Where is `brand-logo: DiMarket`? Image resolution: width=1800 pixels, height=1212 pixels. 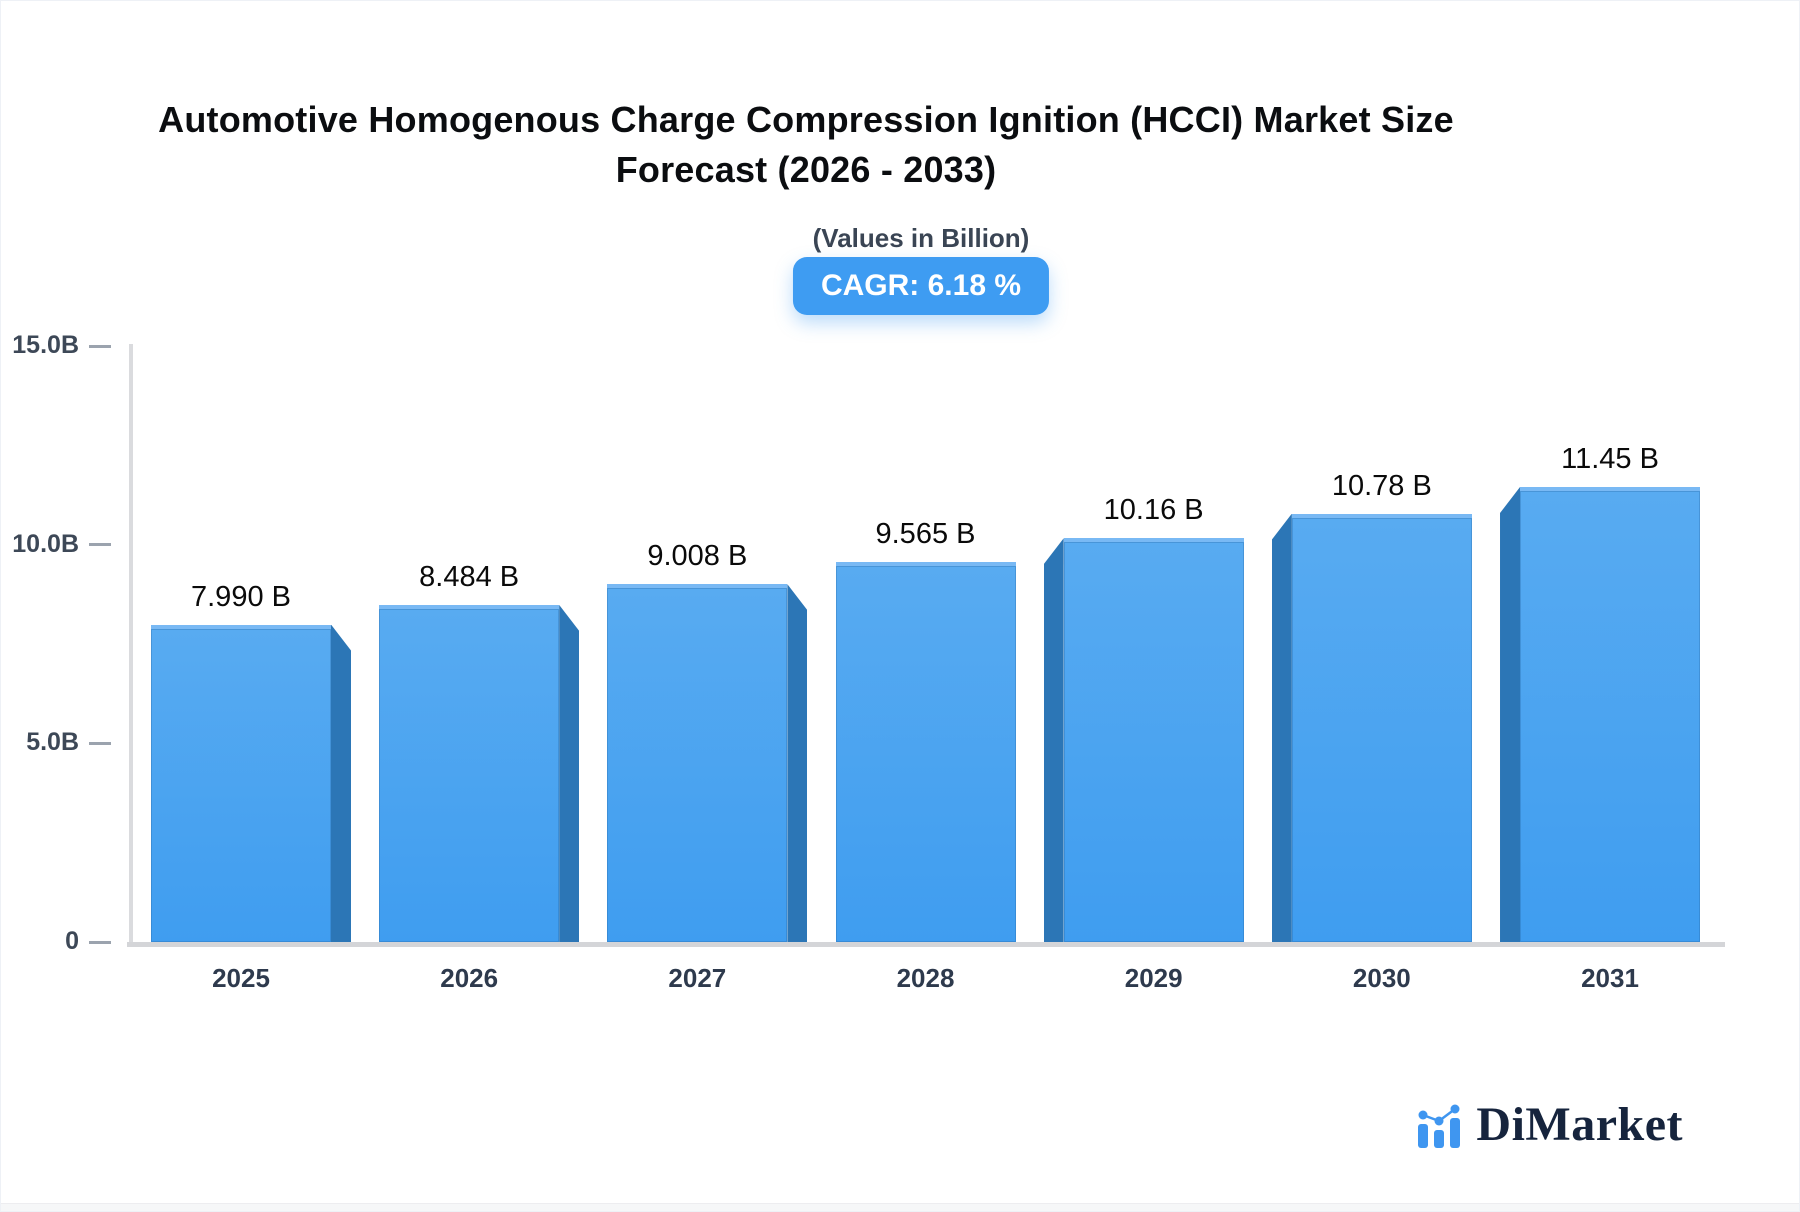 brand-logo: DiMarket is located at coordinates (1549, 1124).